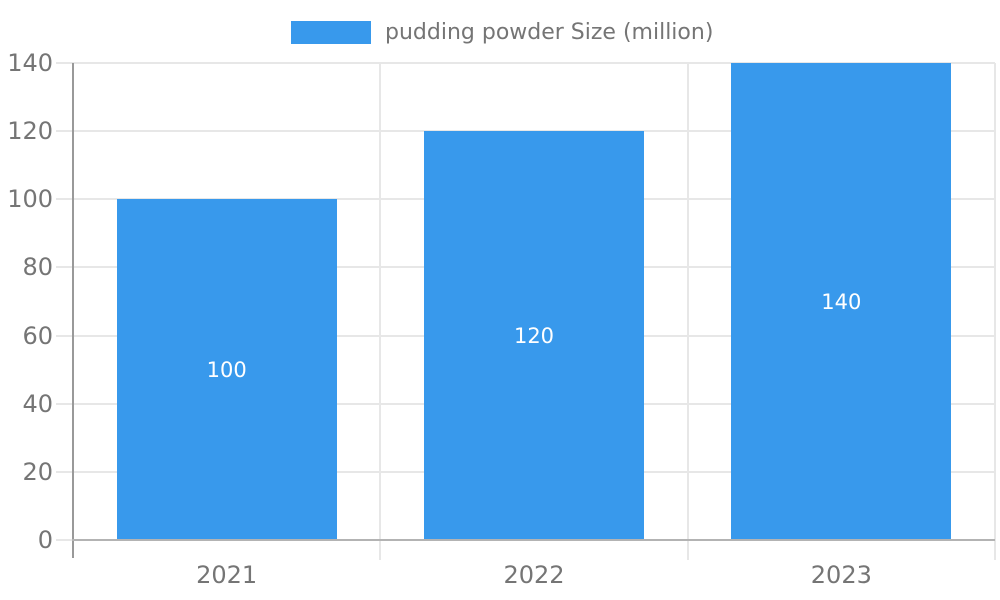 The image size is (1000, 600). What do you see at coordinates (37, 267) in the screenshot?
I see `y-tick-label: 80` at bounding box center [37, 267].